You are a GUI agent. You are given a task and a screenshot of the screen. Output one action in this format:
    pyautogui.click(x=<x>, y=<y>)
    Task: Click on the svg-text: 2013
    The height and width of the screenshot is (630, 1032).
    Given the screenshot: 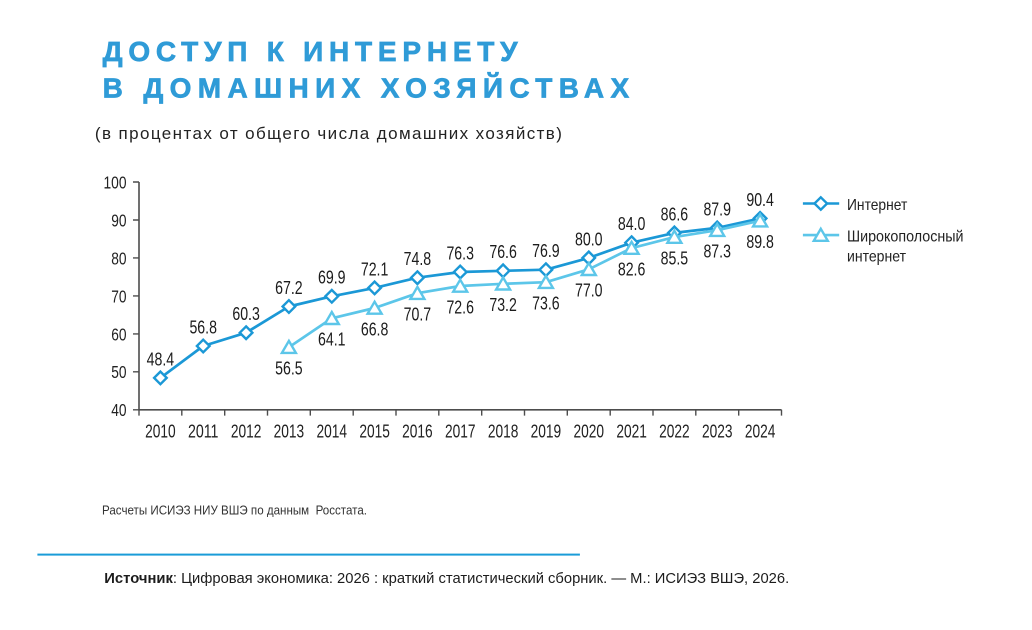 What is the action you would take?
    pyautogui.click(x=289, y=431)
    